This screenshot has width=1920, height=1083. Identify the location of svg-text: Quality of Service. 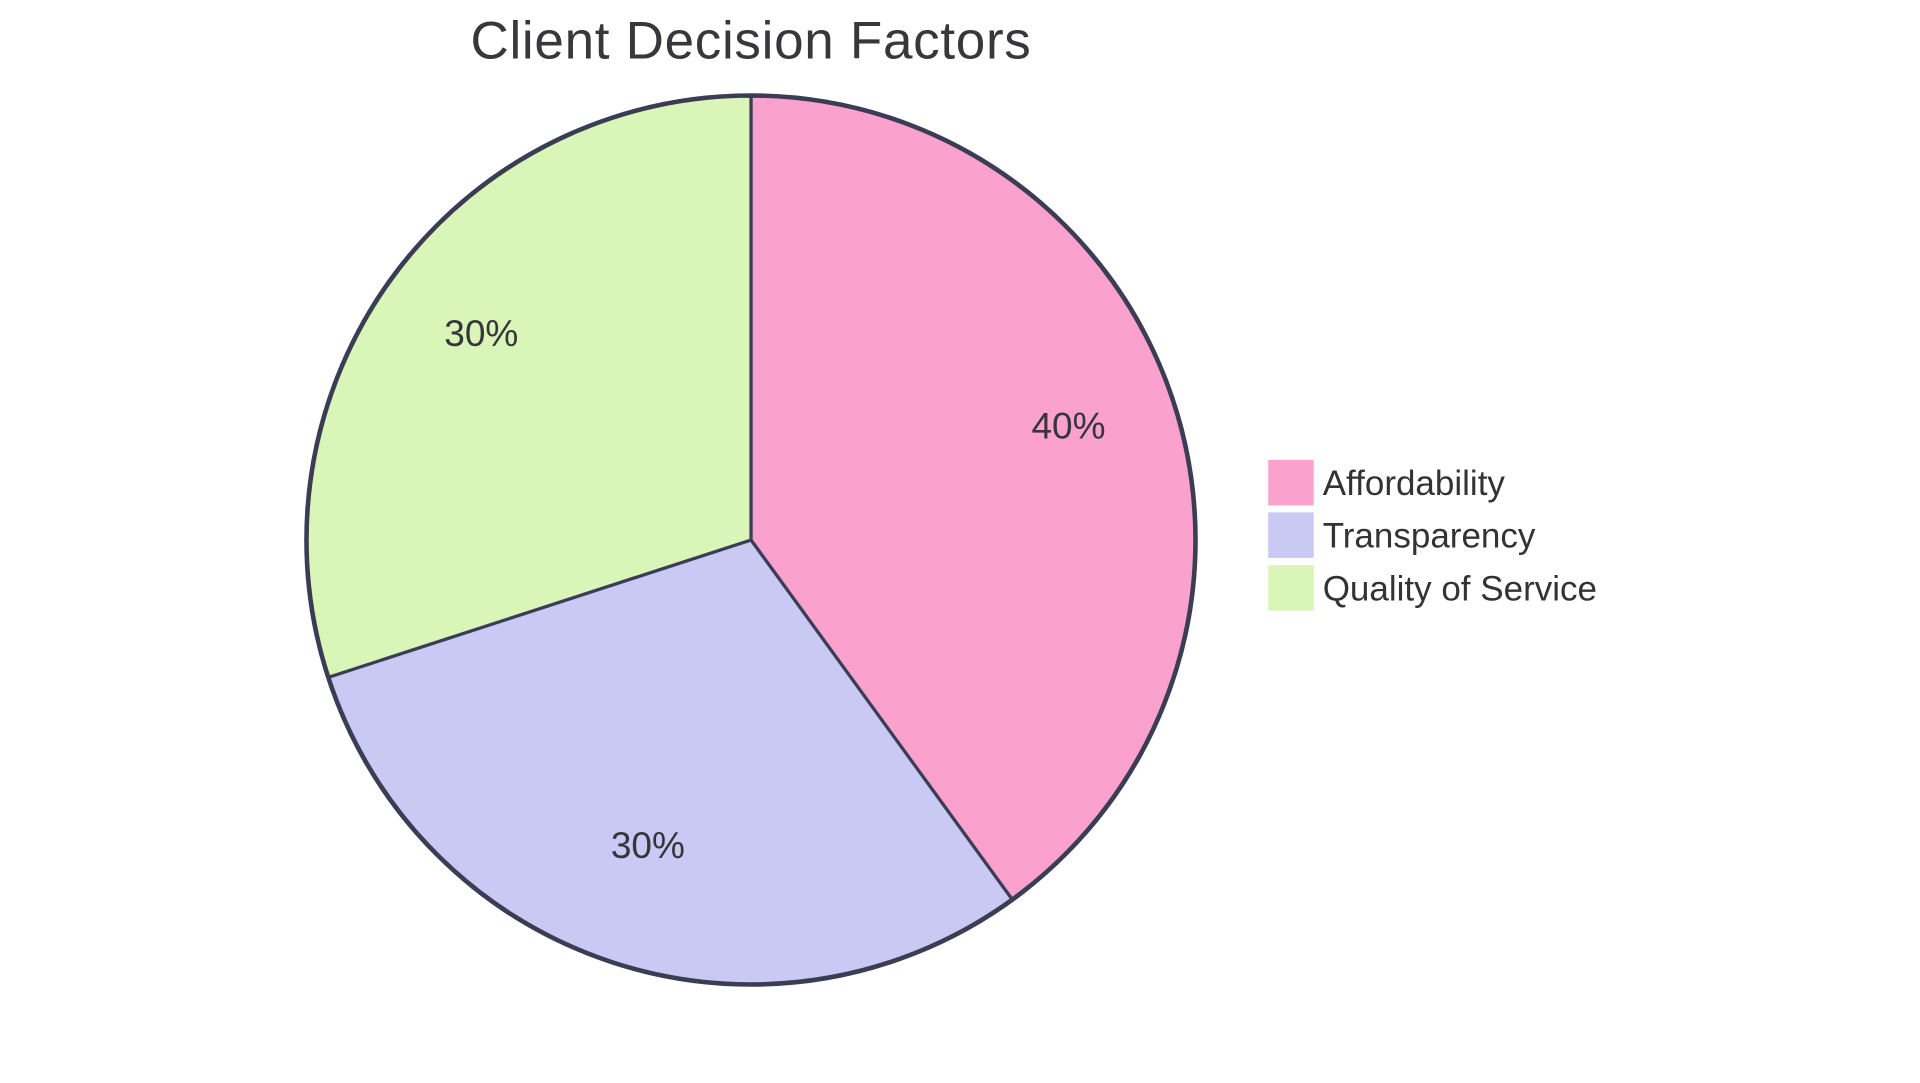
(1460, 589).